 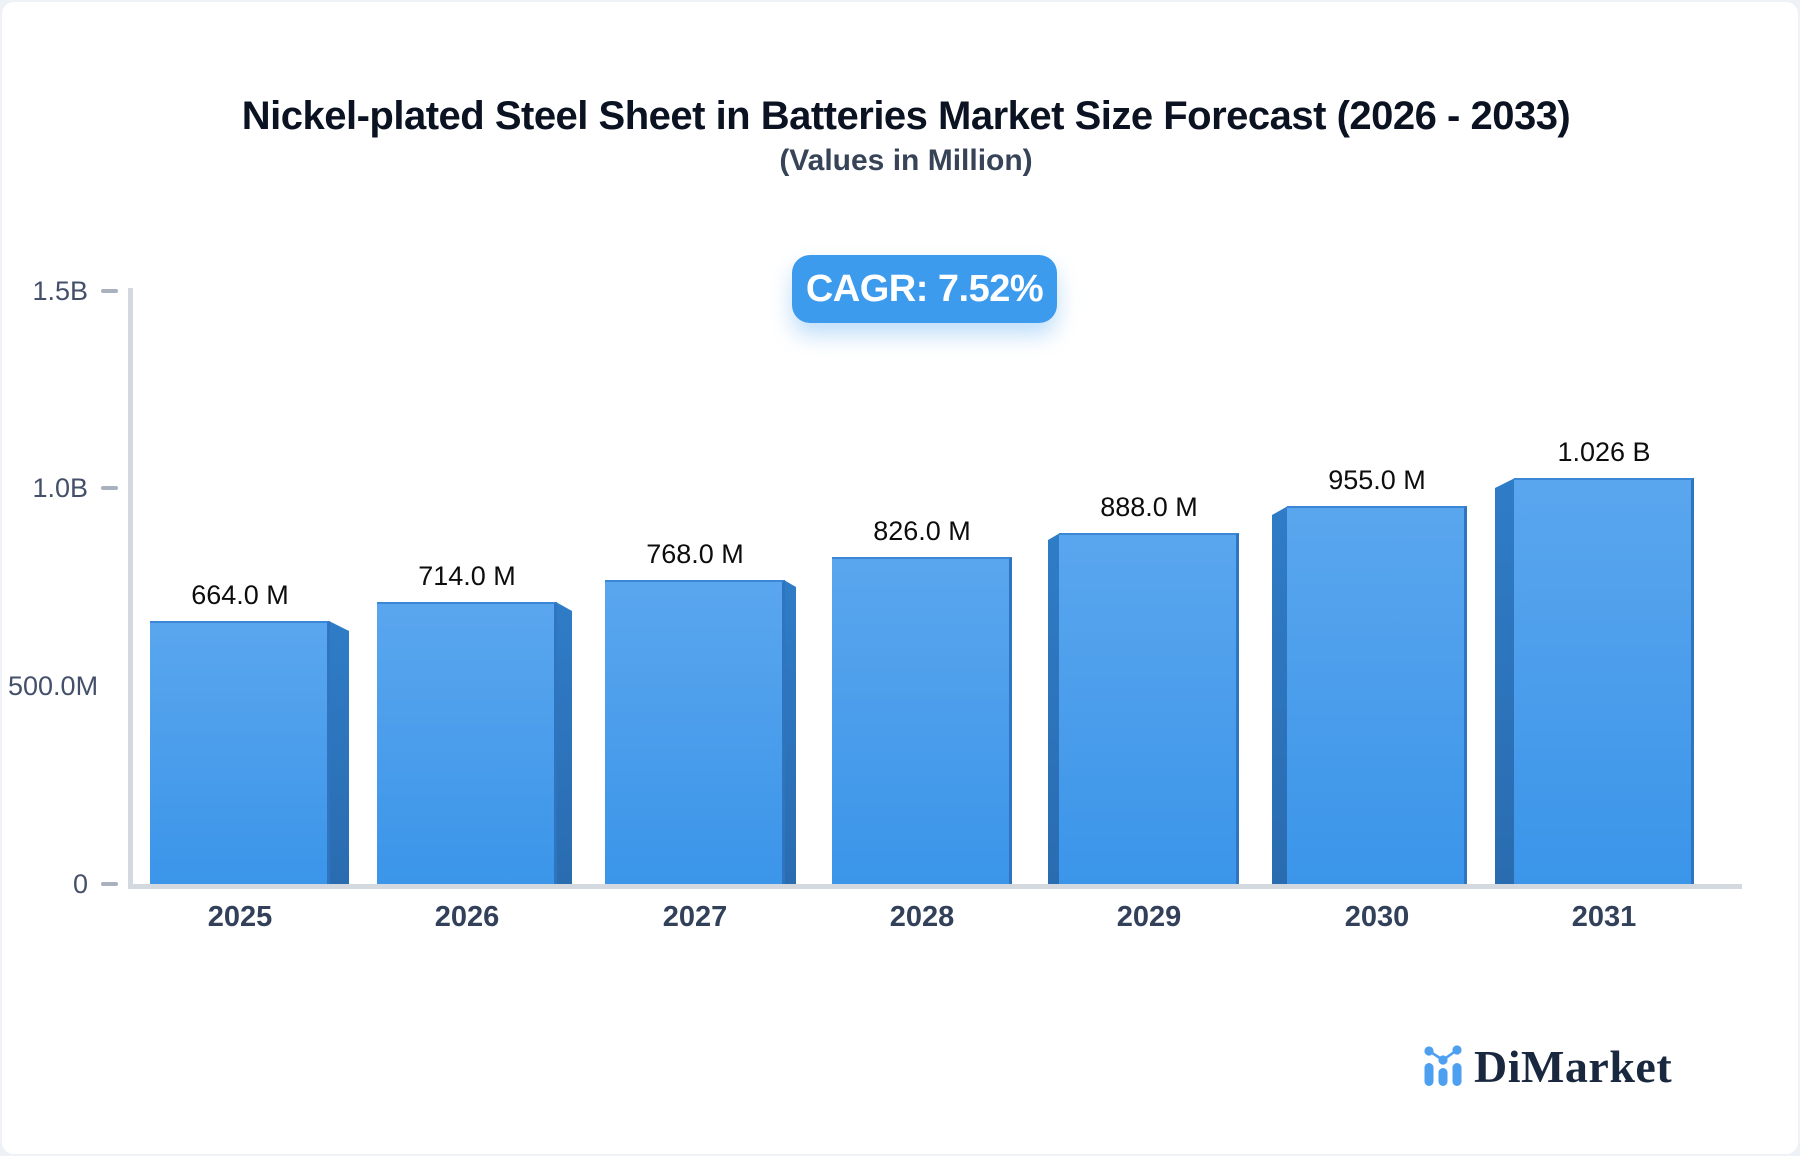 I want to click on bar-value-label: 768.0 M, so click(x=695, y=554).